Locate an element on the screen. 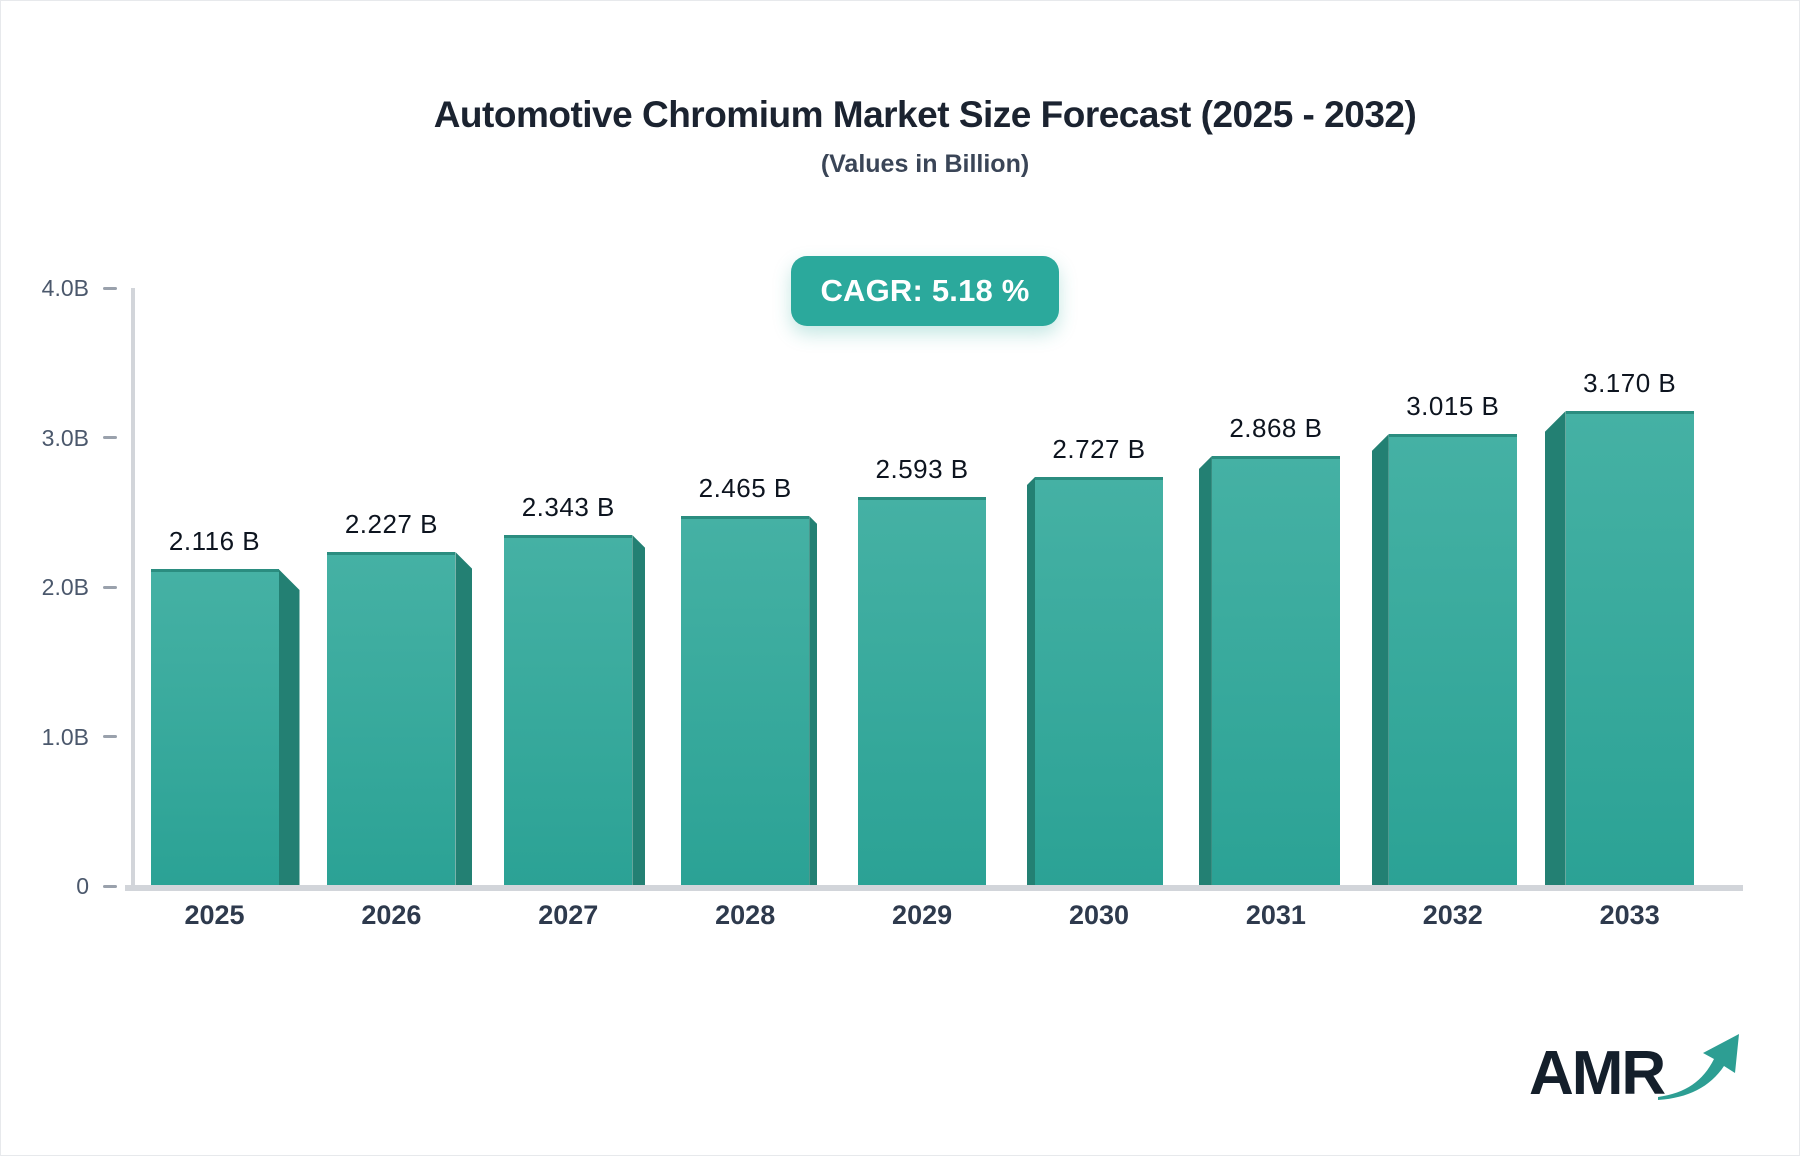 The height and width of the screenshot is (1156, 1800). bar-value-label: 3.170 B is located at coordinates (1630, 383).